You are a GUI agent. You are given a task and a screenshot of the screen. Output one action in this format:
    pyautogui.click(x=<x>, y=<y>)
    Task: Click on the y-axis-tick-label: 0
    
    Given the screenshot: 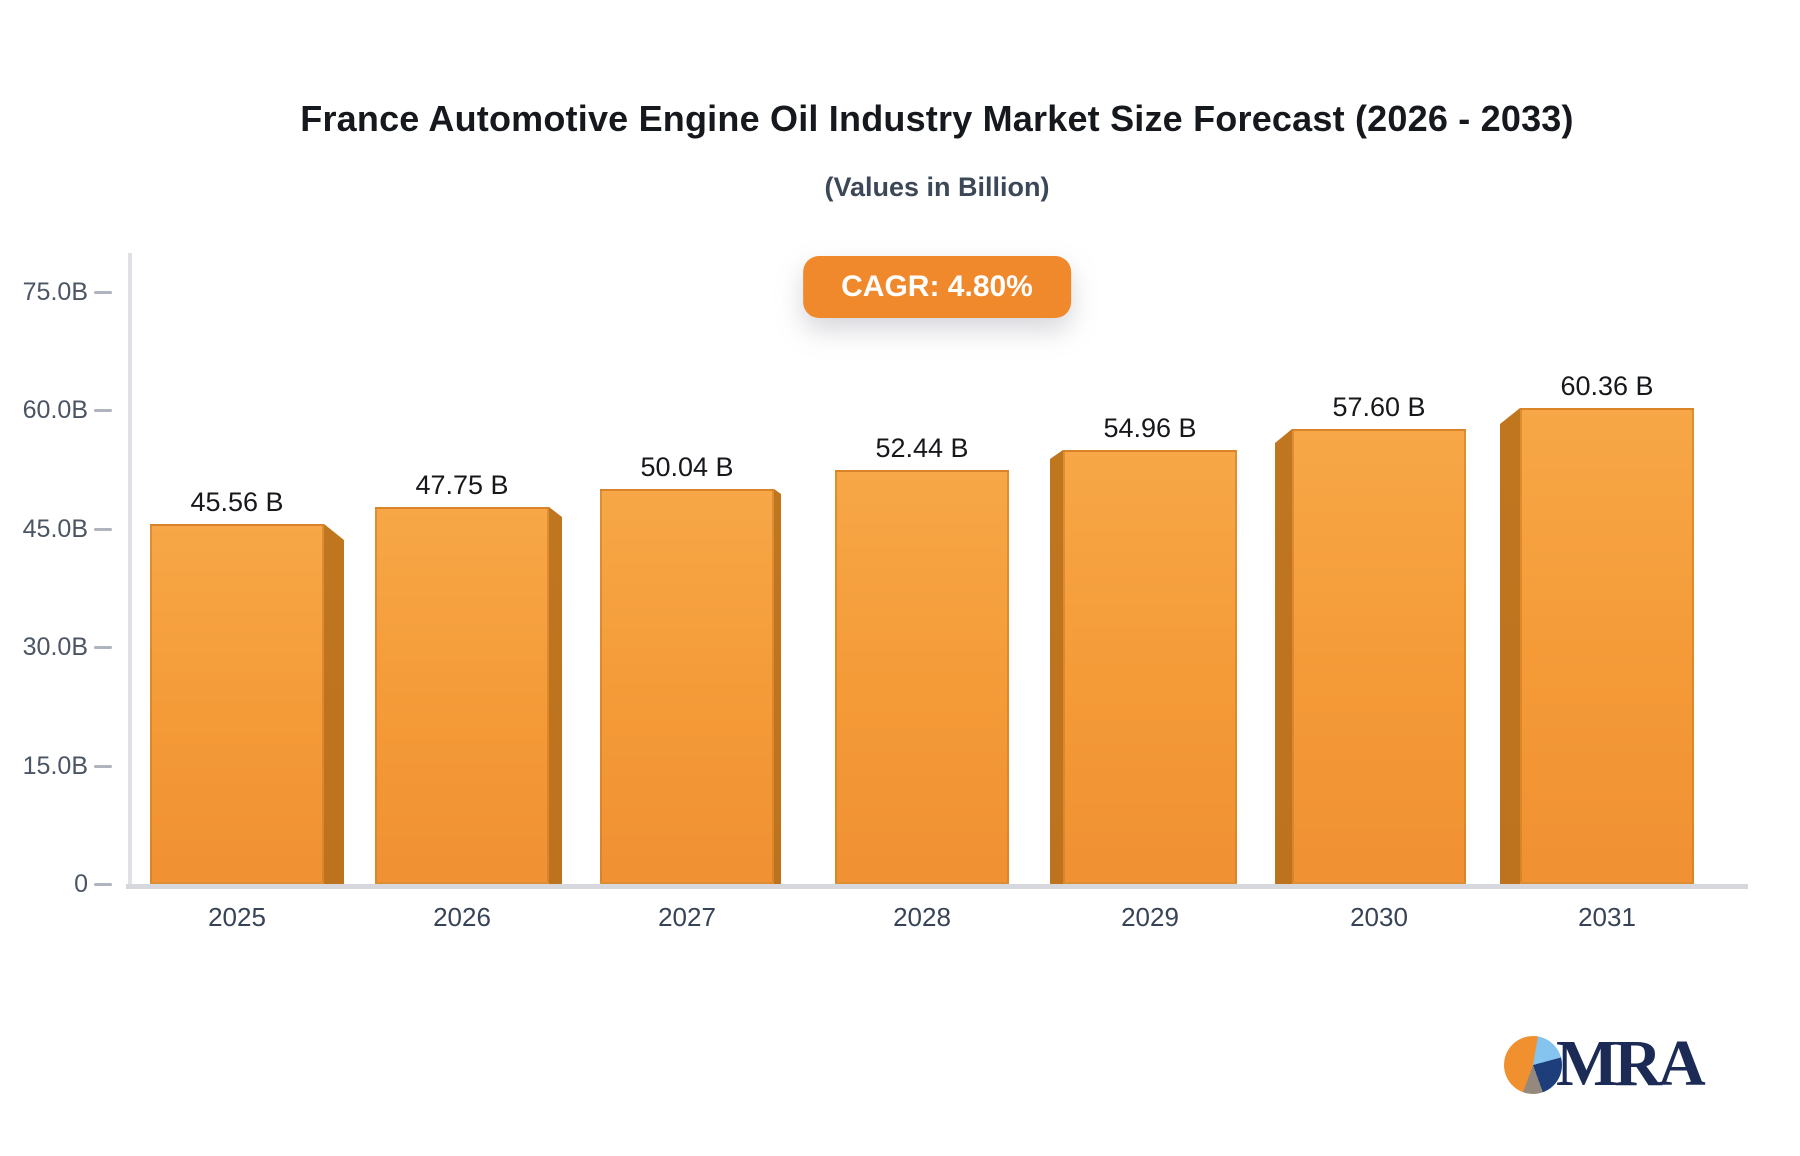 What is the action you would take?
    pyautogui.click(x=81, y=884)
    